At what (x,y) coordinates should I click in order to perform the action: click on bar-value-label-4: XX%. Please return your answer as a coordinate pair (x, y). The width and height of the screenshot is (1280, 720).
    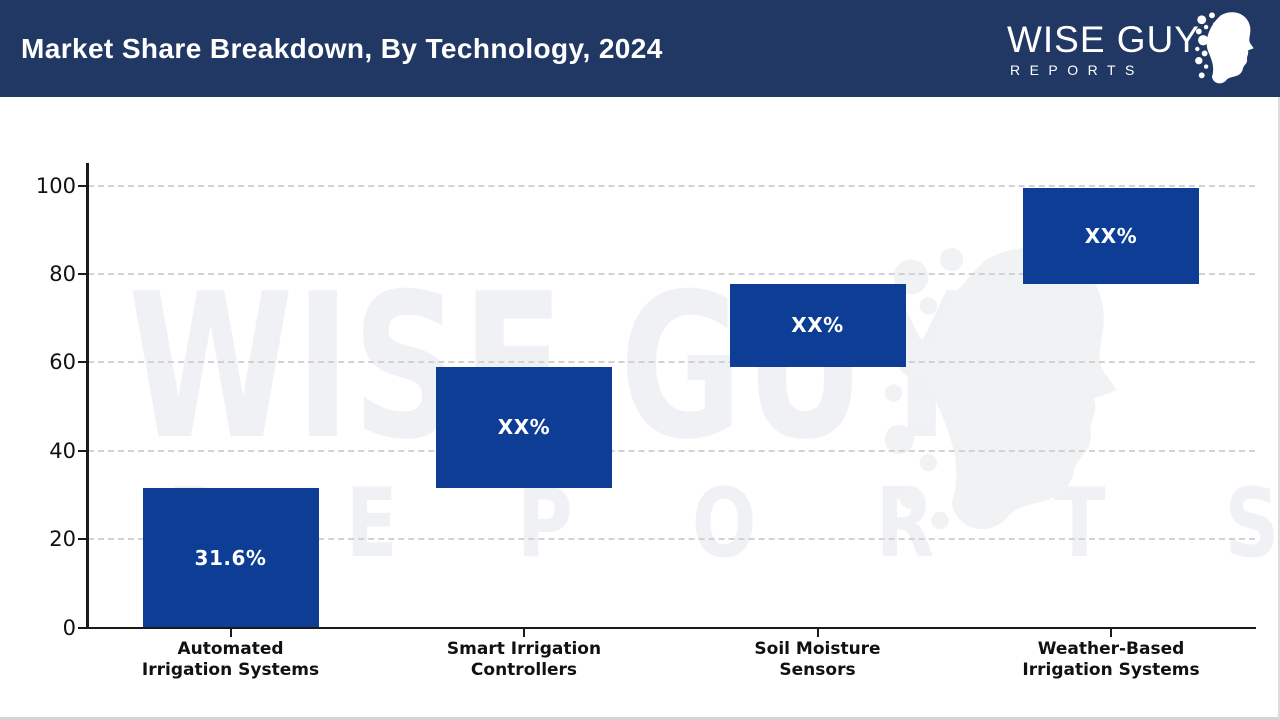
    Looking at the image, I should click on (1111, 235).